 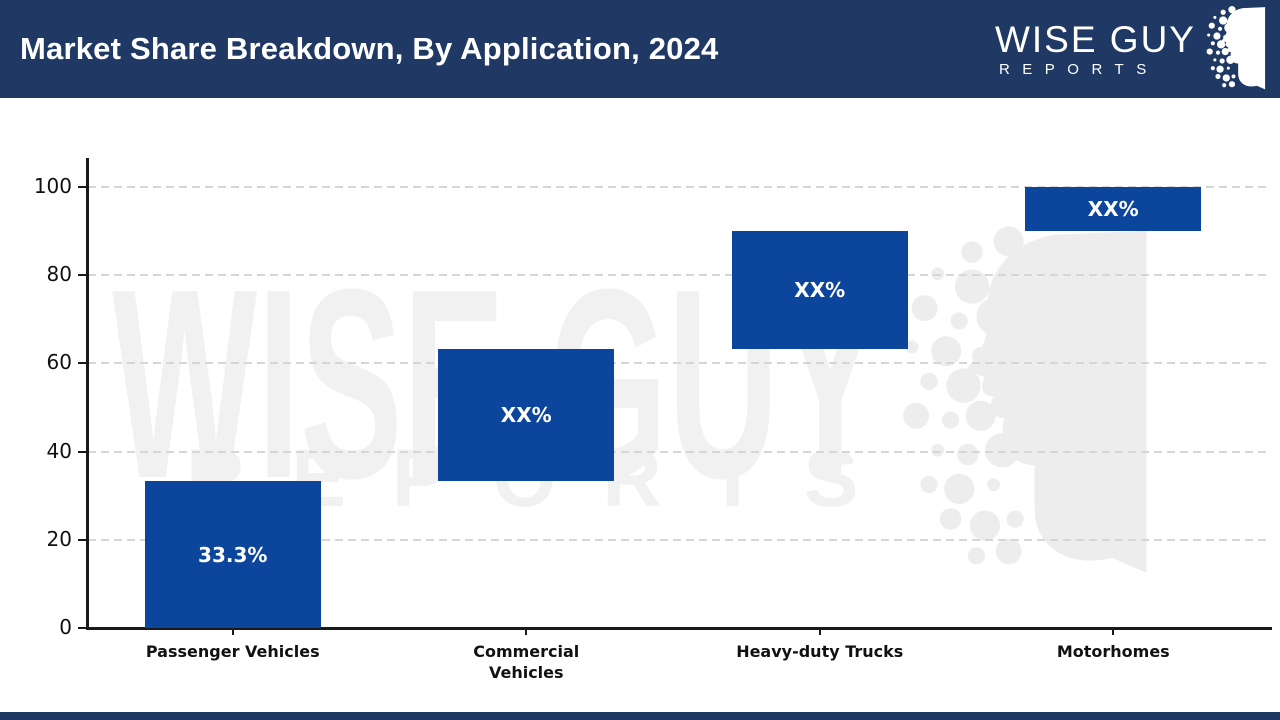 I want to click on bar-motorhomes: XX%, so click(x=1113, y=209).